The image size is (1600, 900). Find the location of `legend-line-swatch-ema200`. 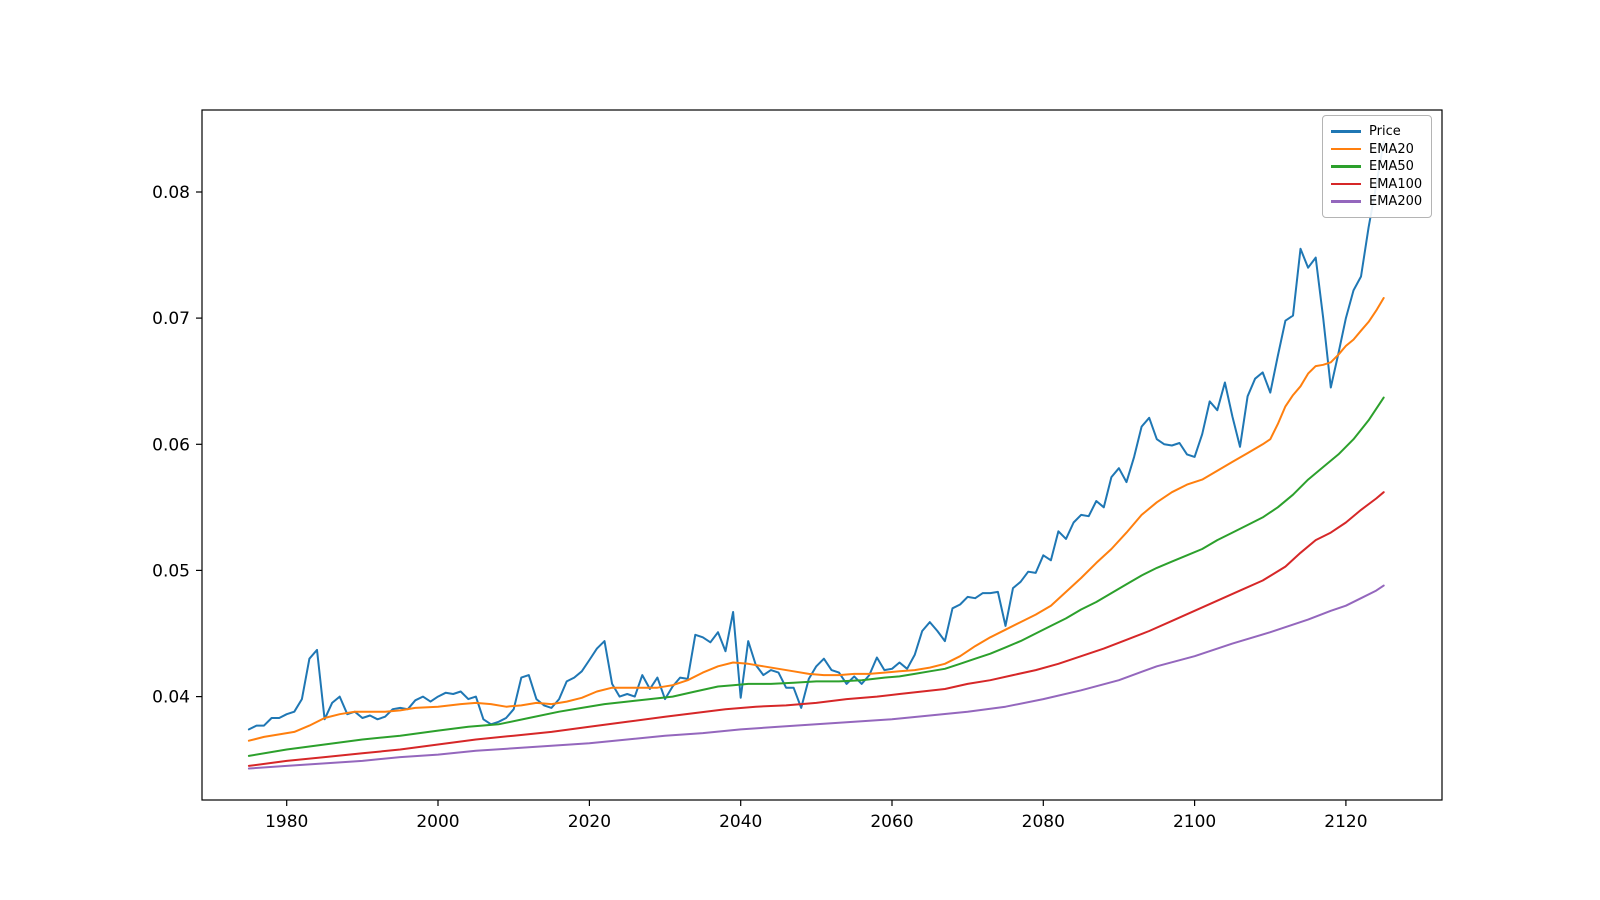

legend-line-swatch-ema200 is located at coordinates (1346, 201).